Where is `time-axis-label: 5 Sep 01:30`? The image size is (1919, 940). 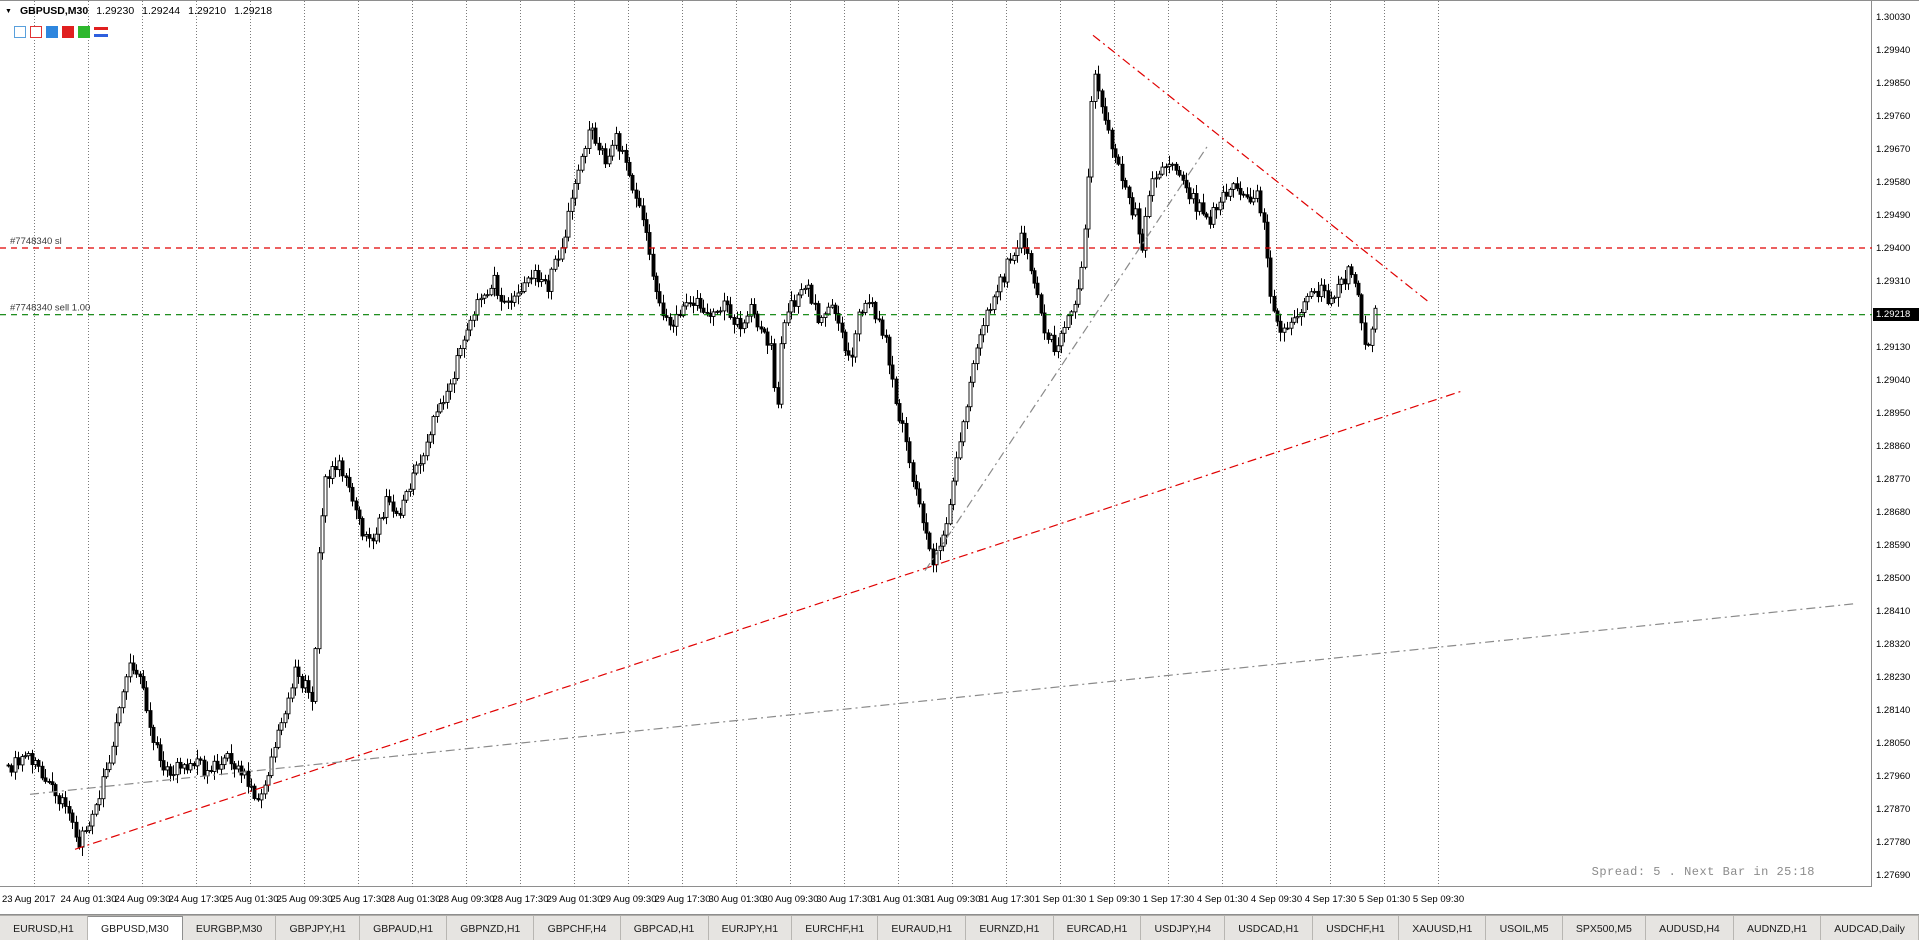
time-axis-label: 5 Sep 01:30 is located at coordinates (1384, 899).